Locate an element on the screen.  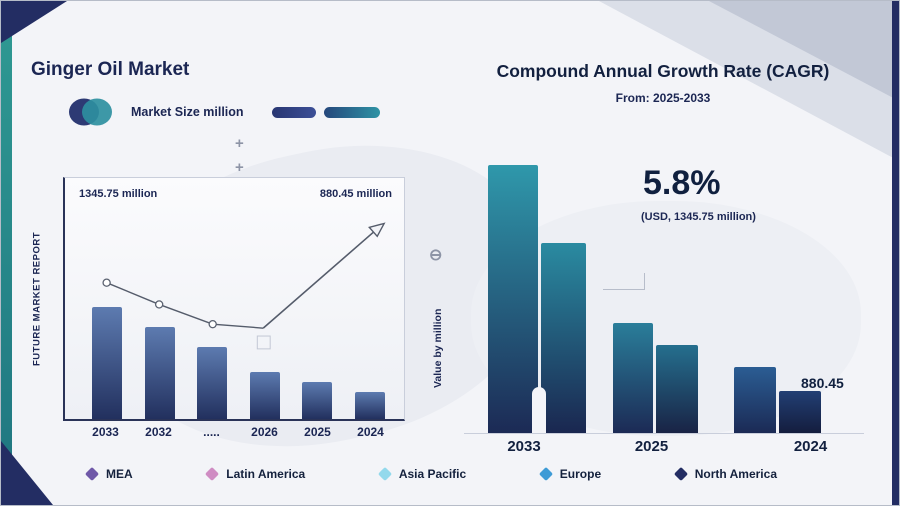
x-label-2024: 2024 is located at coordinates (810, 446).